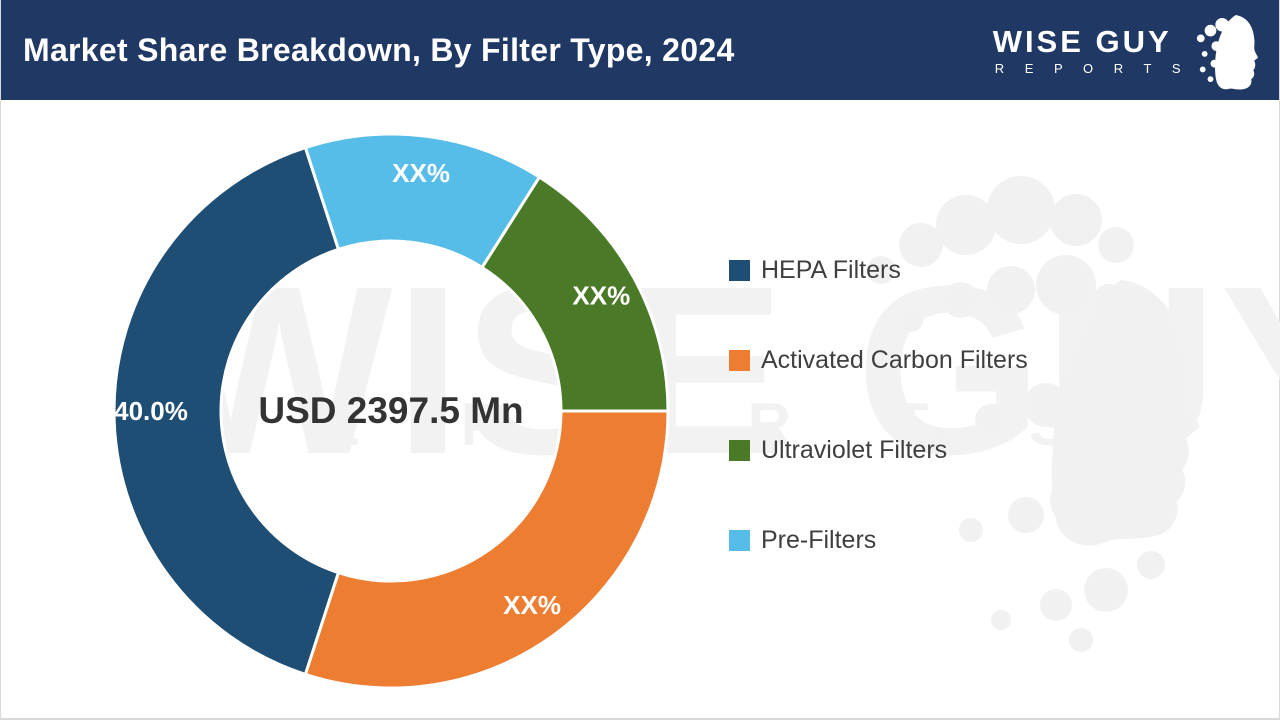 This screenshot has height=720, width=1280. Describe the element at coordinates (1091, 68) in the screenshot. I see `logo-sub-text: R E P O R T S` at that location.